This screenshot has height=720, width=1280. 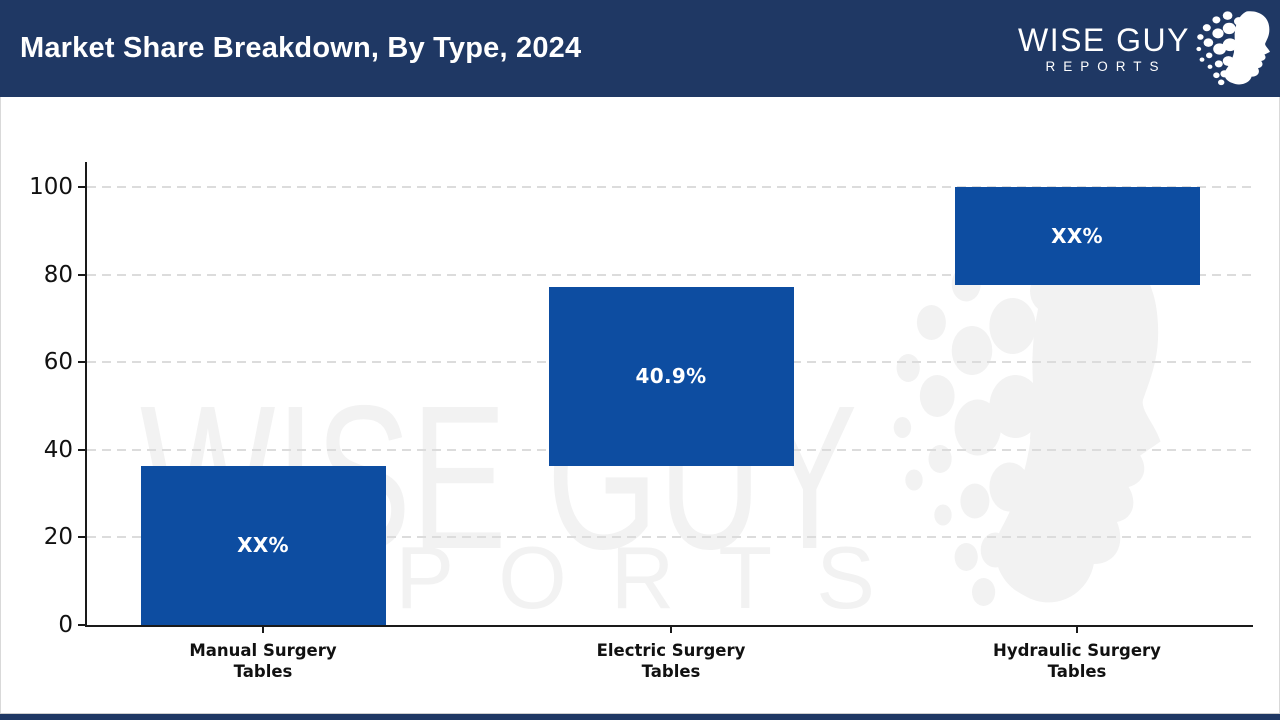 I want to click on logo-face-icon, so click(x=1233, y=47).